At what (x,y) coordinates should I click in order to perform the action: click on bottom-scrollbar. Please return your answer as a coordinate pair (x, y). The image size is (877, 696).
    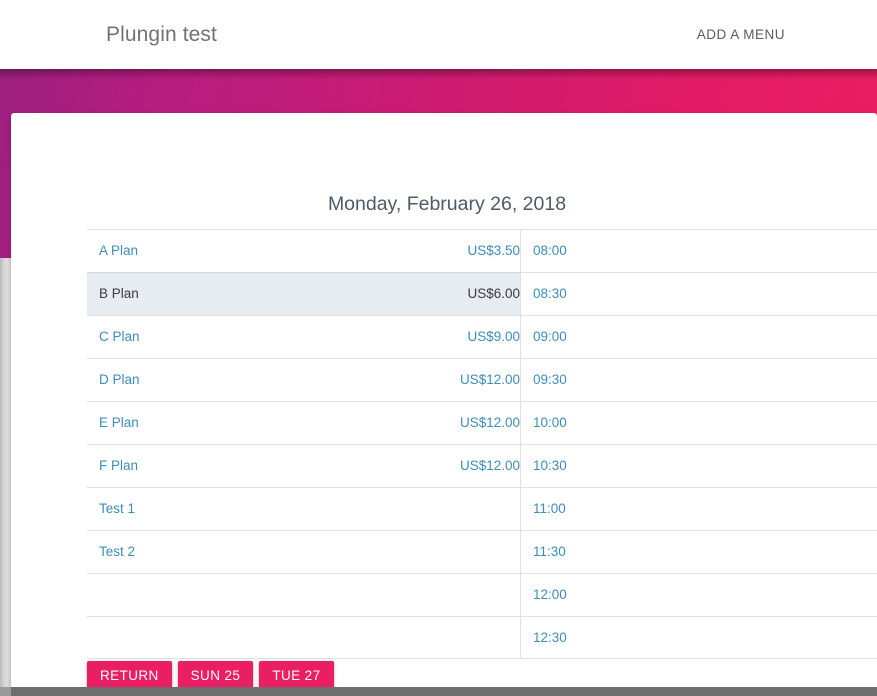
    Looking at the image, I should click on (438, 691).